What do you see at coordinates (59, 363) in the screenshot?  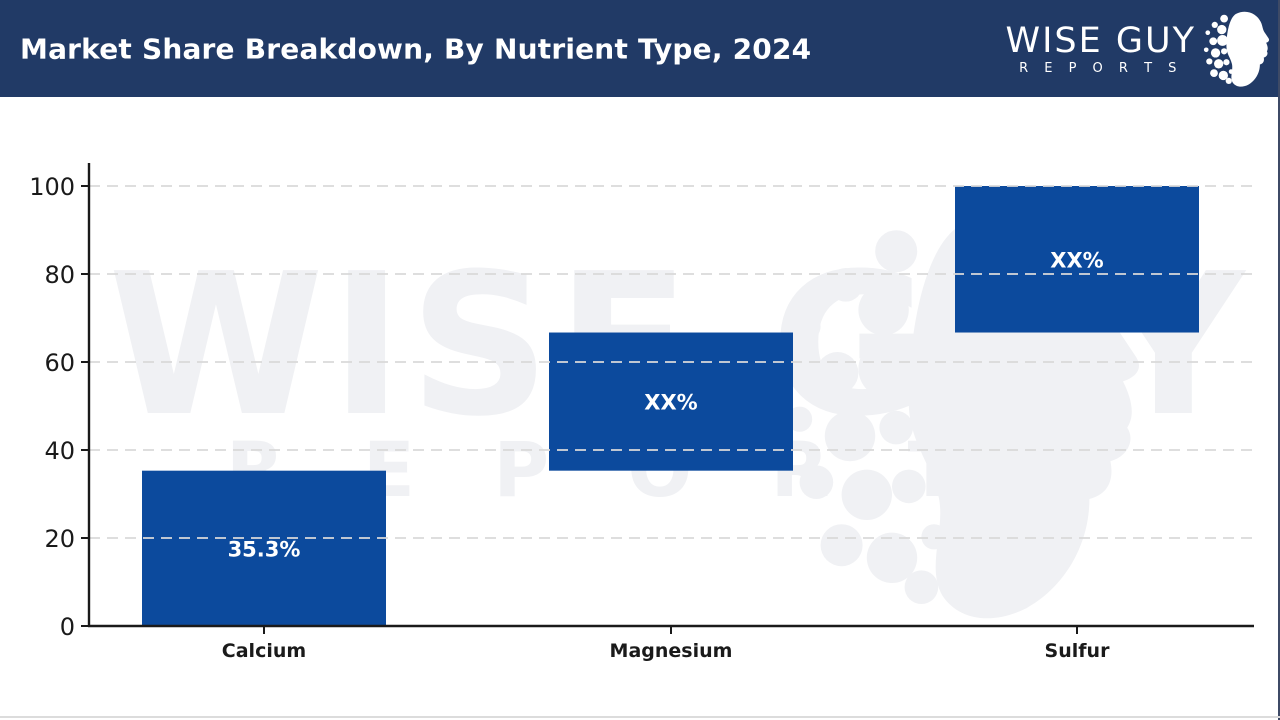 I see `y-tick-label-60: 60` at bounding box center [59, 363].